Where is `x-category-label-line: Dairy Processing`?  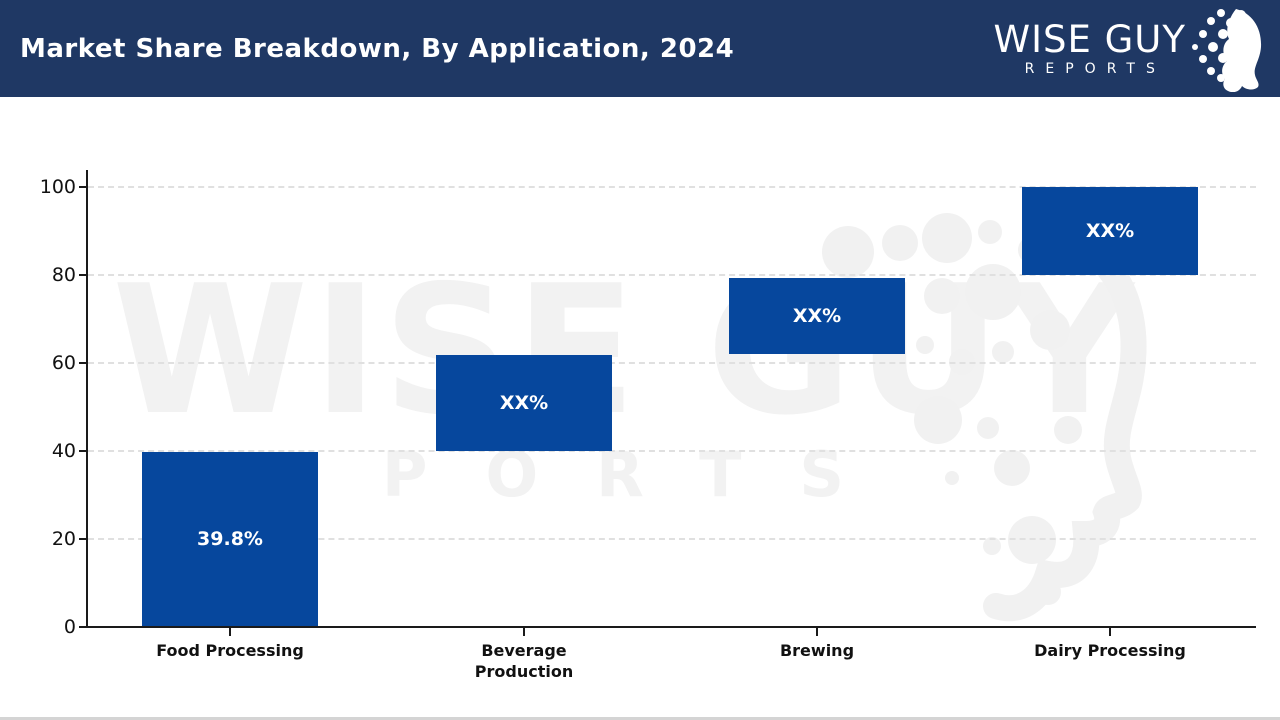 x-category-label-line: Dairy Processing is located at coordinates (1110, 650).